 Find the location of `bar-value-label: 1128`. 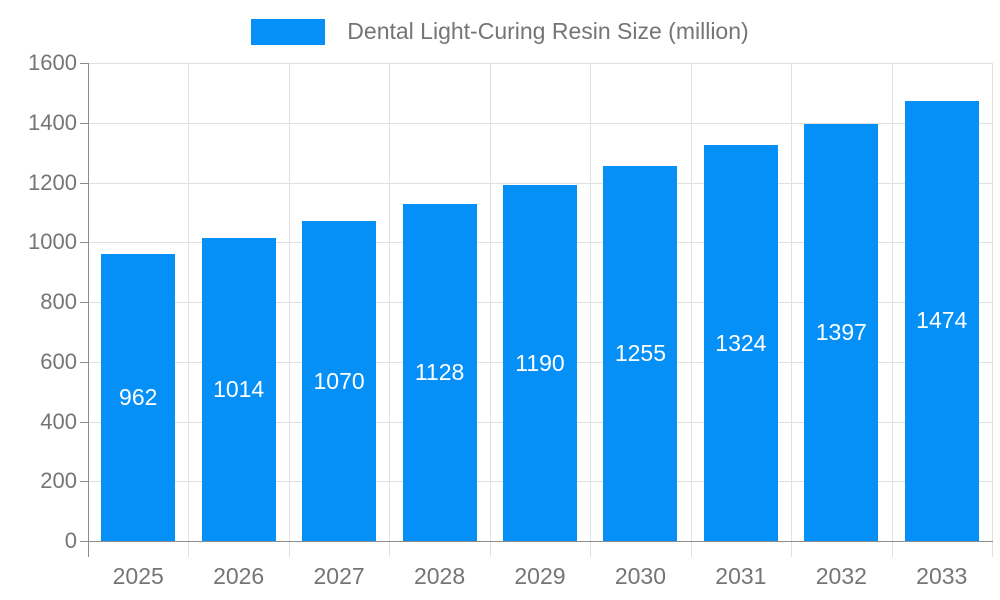

bar-value-label: 1128 is located at coordinates (439, 371).